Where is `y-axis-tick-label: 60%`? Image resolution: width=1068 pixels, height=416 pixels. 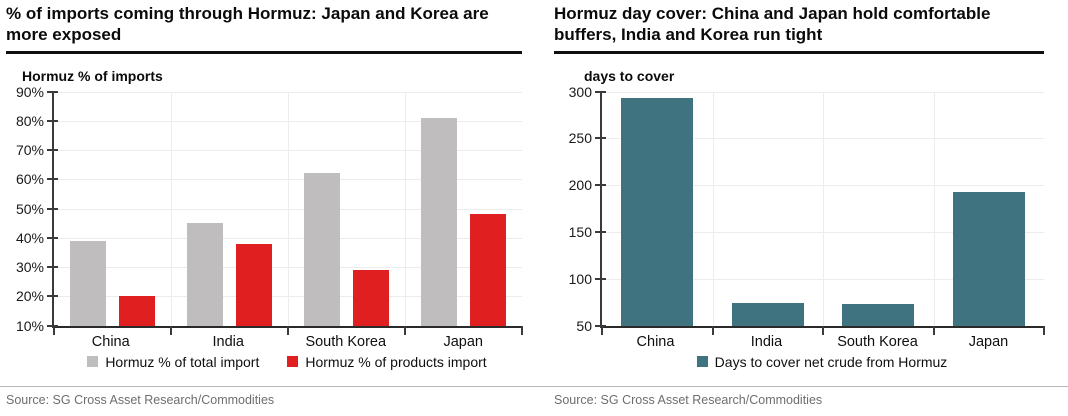 y-axis-tick-label: 60% is located at coordinates (29, 179).